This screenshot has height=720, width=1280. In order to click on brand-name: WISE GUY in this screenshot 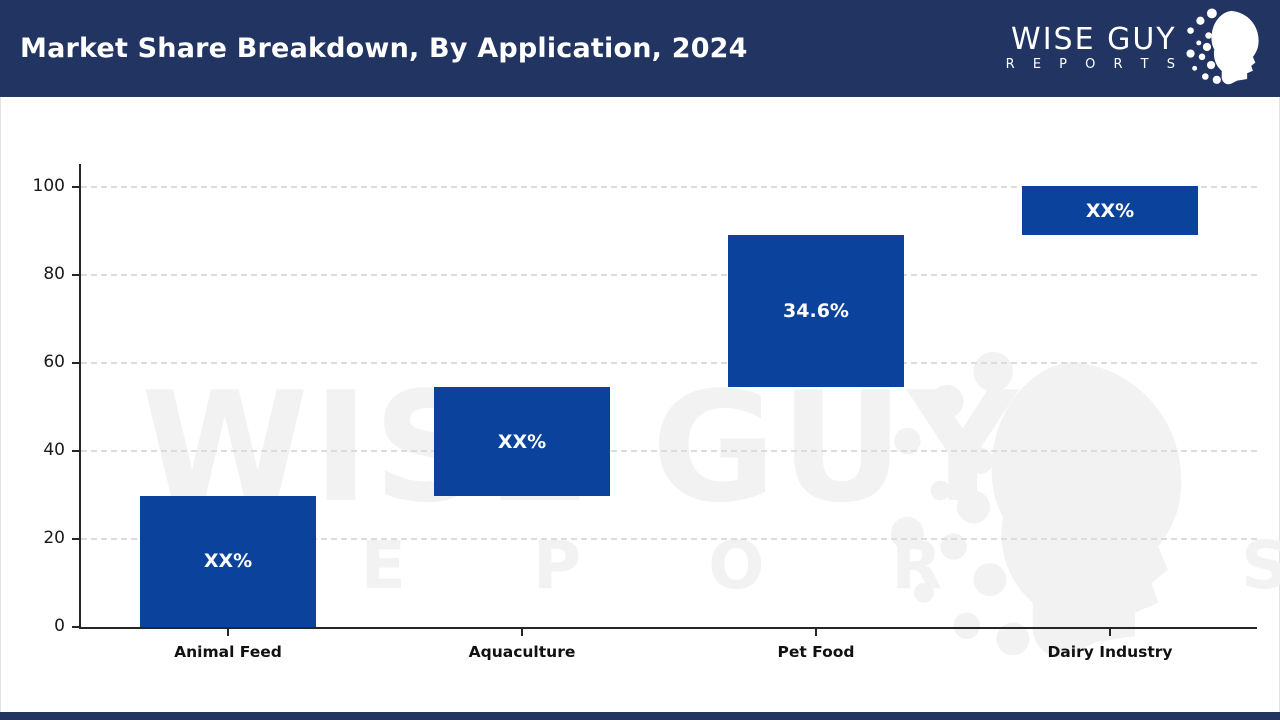, I will do `click(1094, 39)`.